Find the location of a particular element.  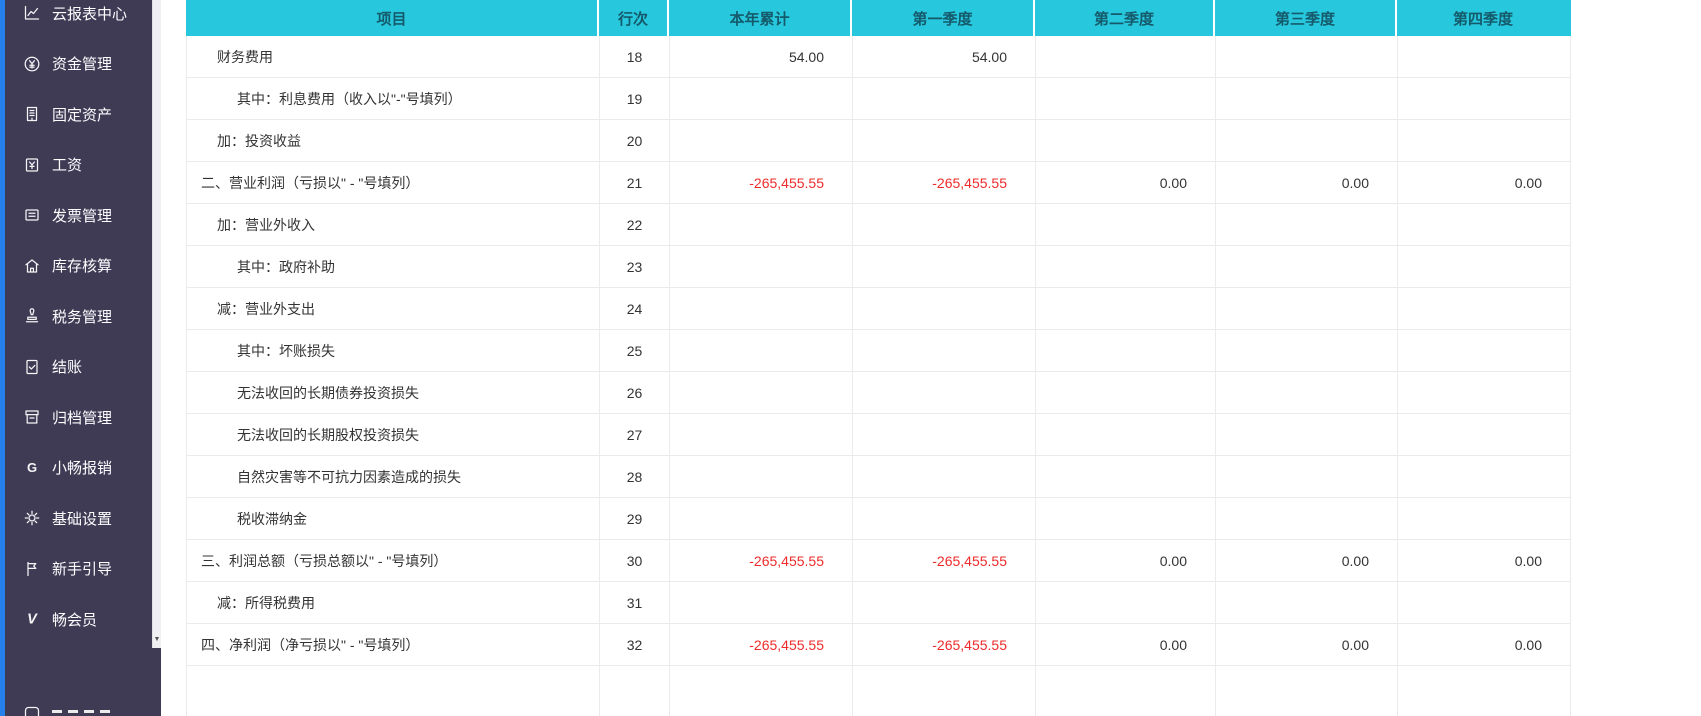

item-cell: 三、利润总额（亏损总额以" - "号填列） is located at coordinates (393, 560).